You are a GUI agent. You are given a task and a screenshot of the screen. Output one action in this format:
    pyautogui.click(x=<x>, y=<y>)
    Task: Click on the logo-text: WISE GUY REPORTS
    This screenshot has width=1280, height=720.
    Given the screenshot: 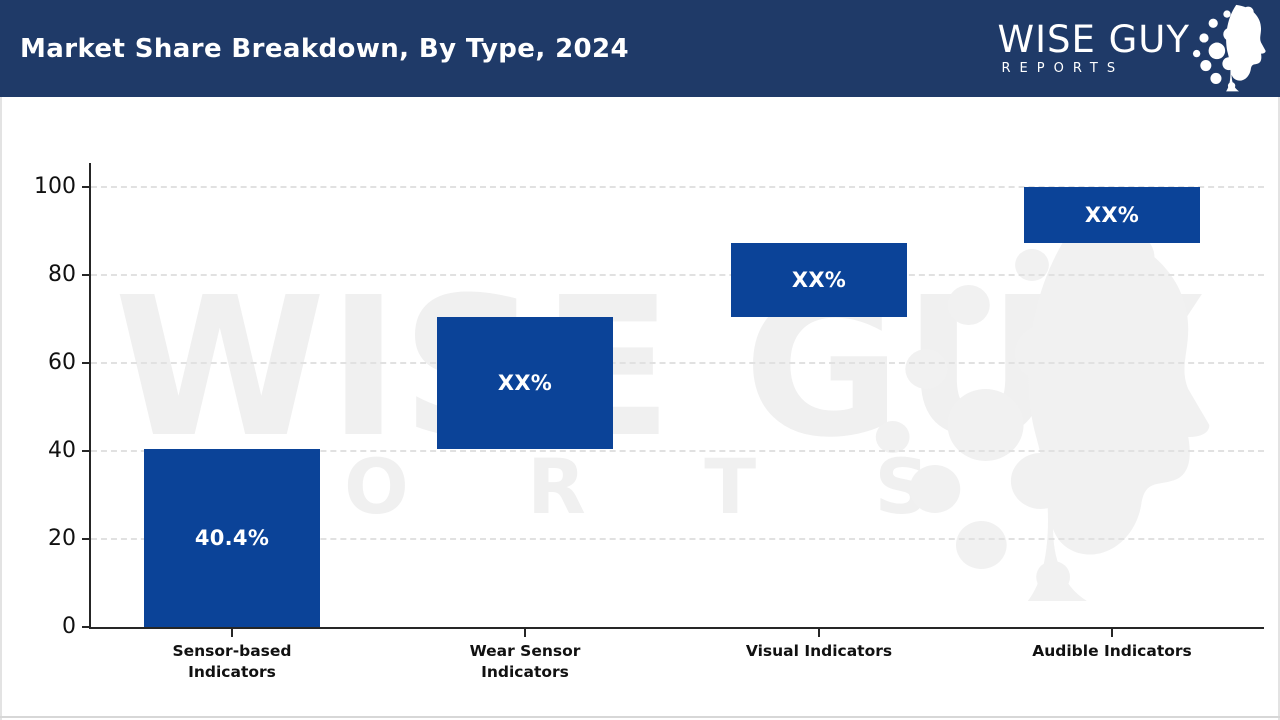 What is the action you would take?
    pyautogui.click(x=1094, y=48)
    